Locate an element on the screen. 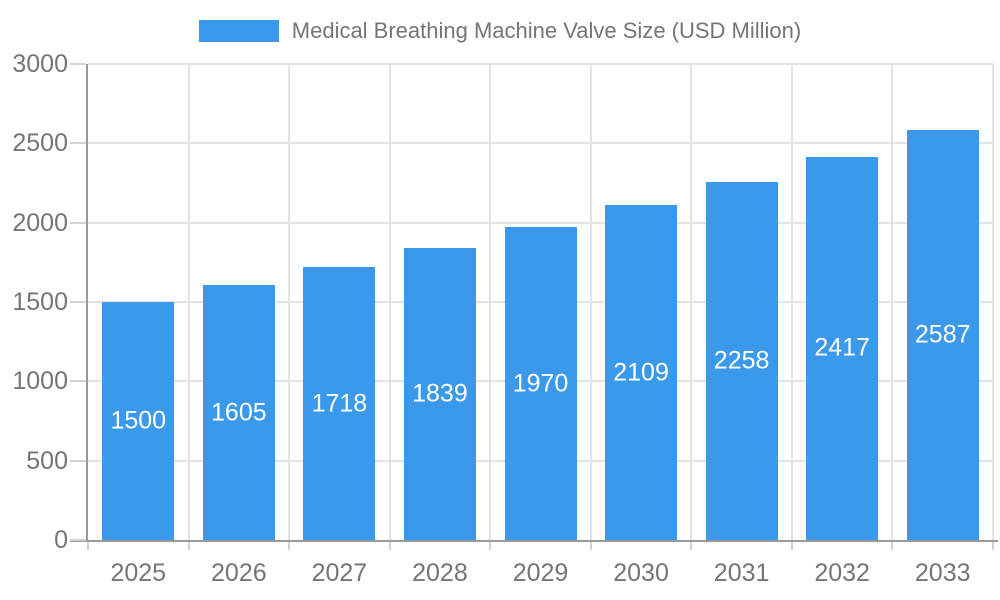 The width and height of the screenshot is (1000, 600). bar-2025: 1500 is located at coordinates (138, 421).